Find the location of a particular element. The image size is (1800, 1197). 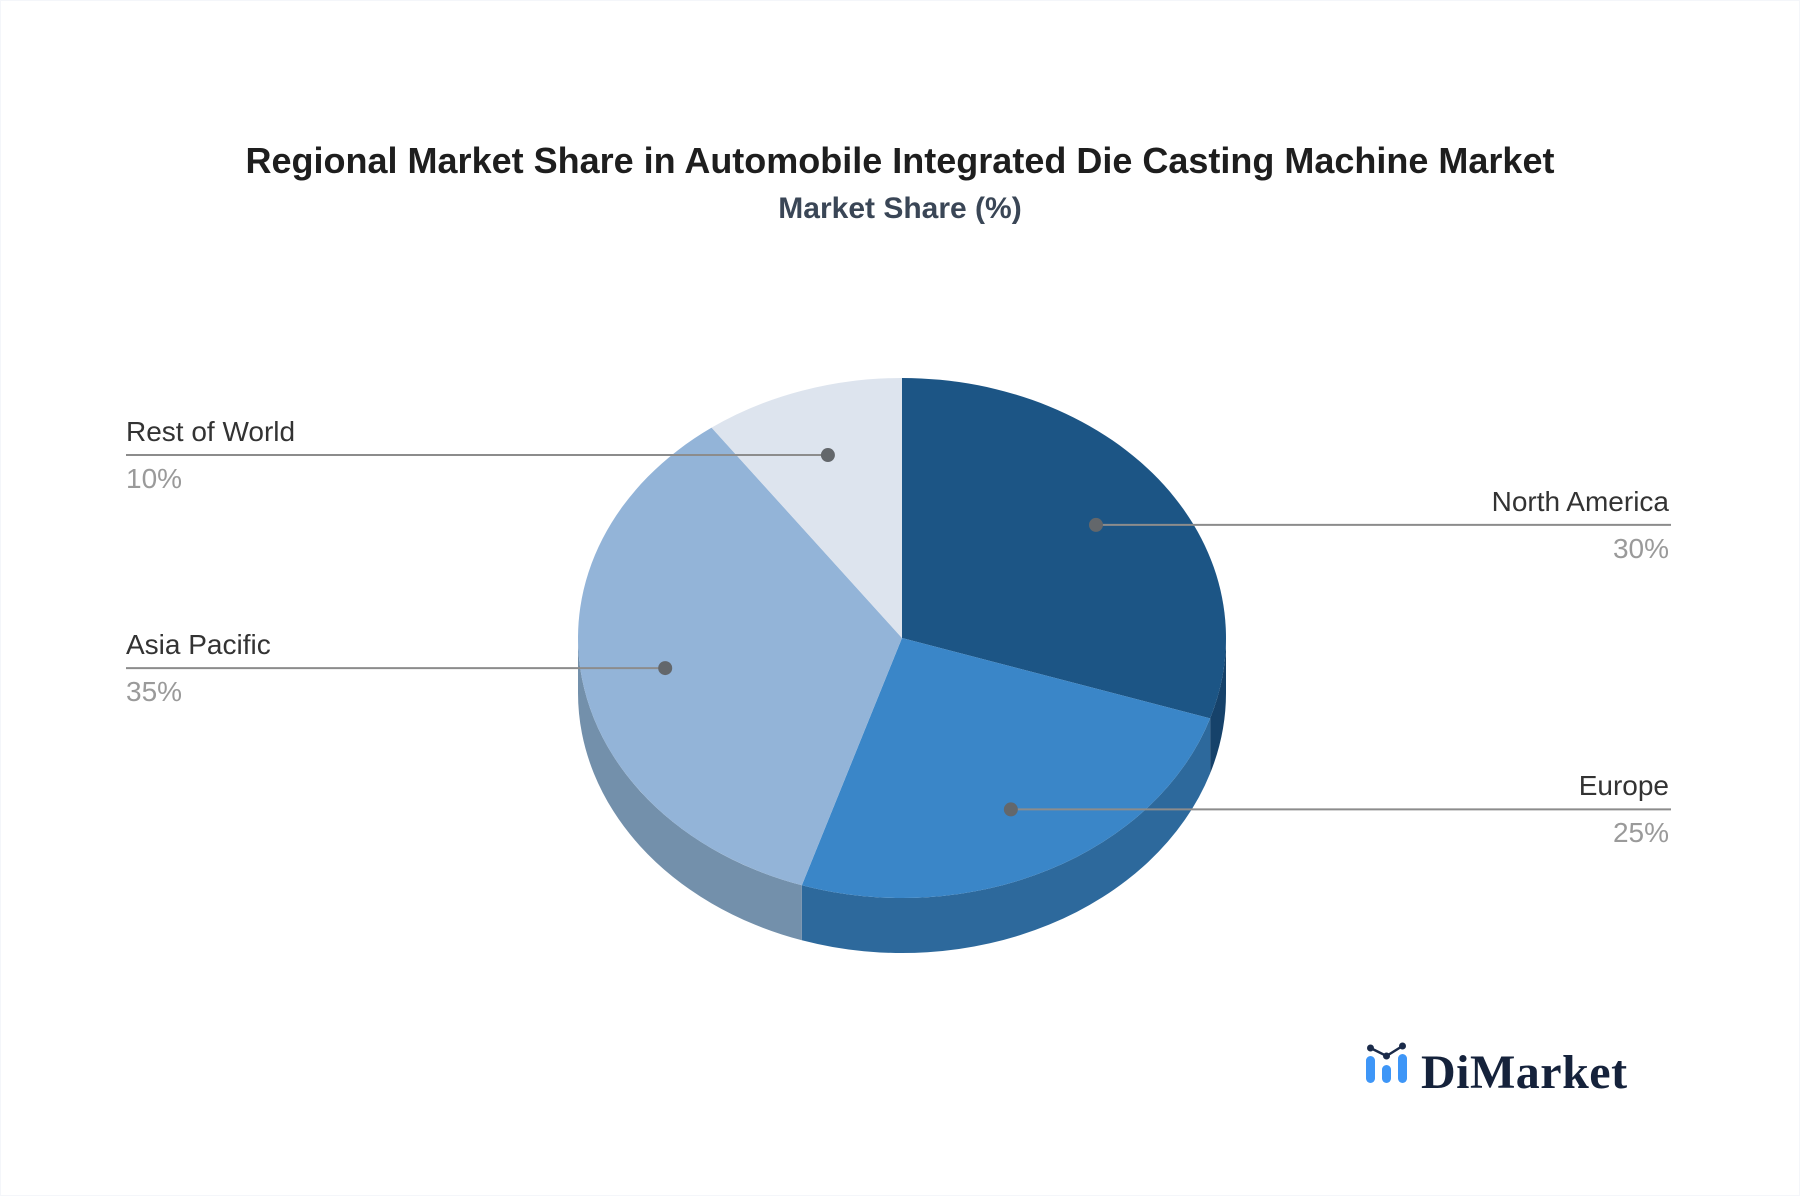

pie-slice-europe is located at coordinates (1006, 768).